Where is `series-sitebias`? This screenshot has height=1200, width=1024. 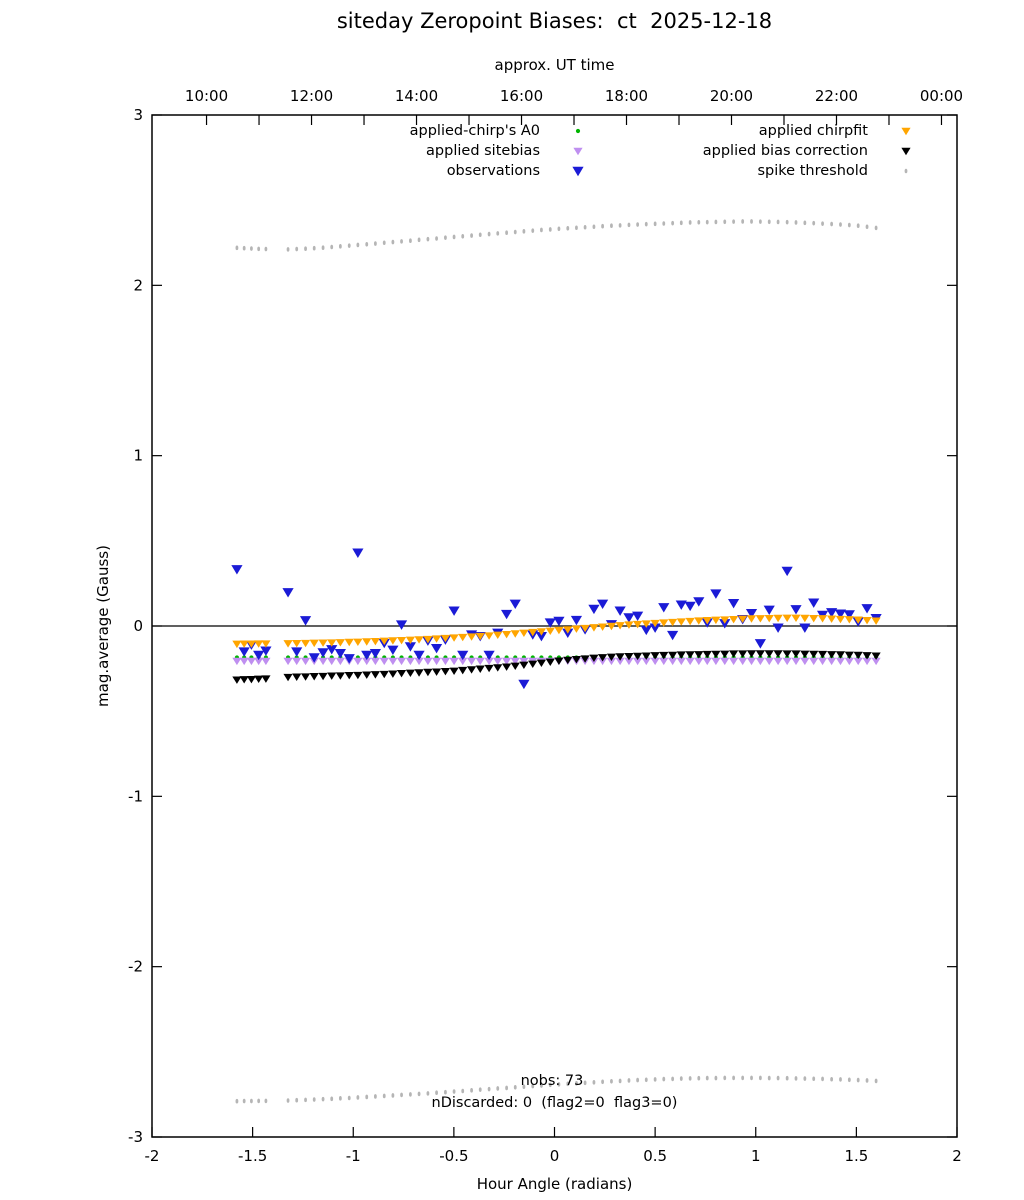
series-sitebias is located at coordinates (556, 661).